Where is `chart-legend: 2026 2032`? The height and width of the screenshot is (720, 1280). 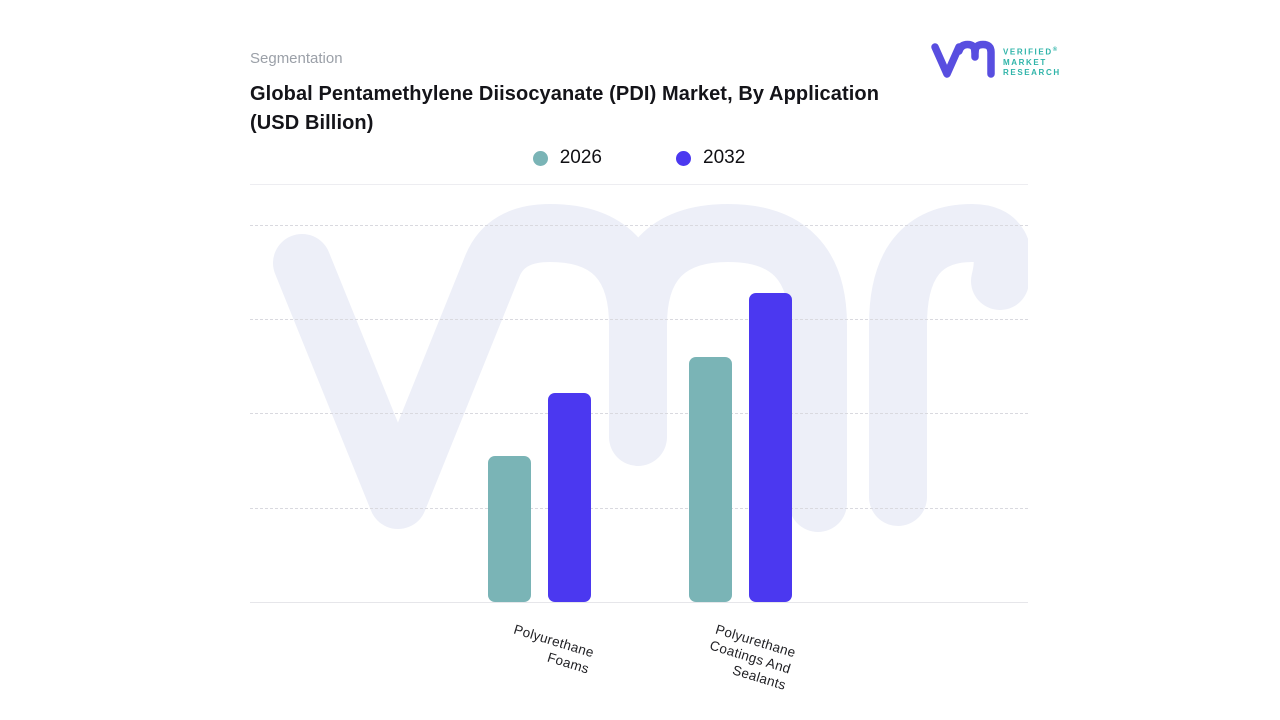
chart-legend: 2026 2032 is located at coordinates (639, 158).